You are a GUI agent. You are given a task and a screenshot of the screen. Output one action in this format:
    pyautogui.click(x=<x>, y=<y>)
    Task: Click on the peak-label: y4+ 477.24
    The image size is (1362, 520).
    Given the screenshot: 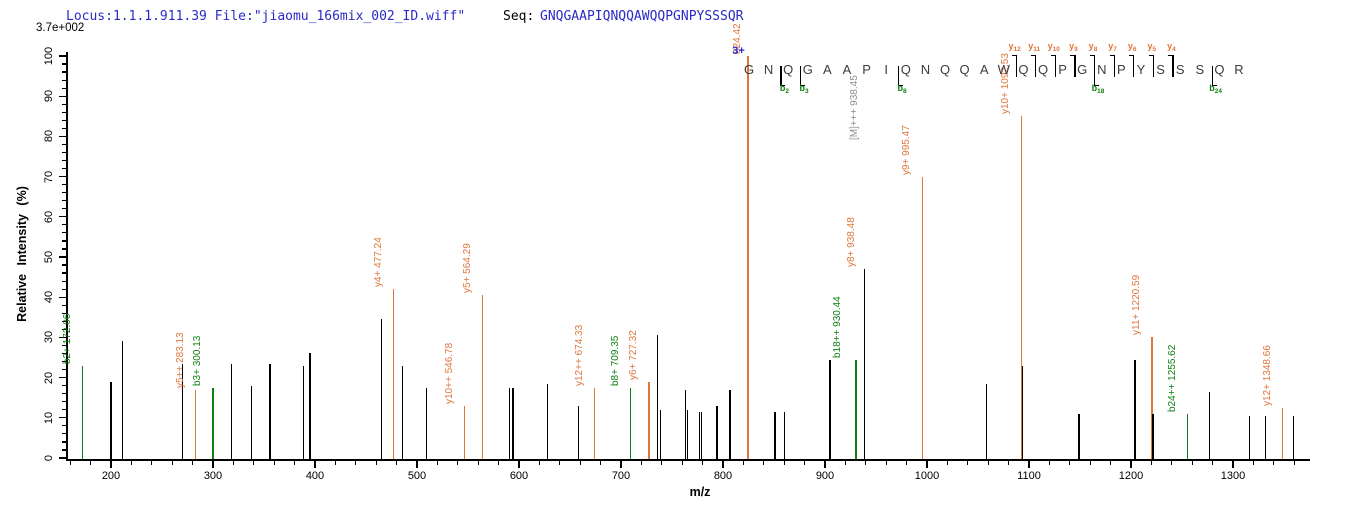 What is the action you would take?
    pyautogui.click(x=378, y=262)
    